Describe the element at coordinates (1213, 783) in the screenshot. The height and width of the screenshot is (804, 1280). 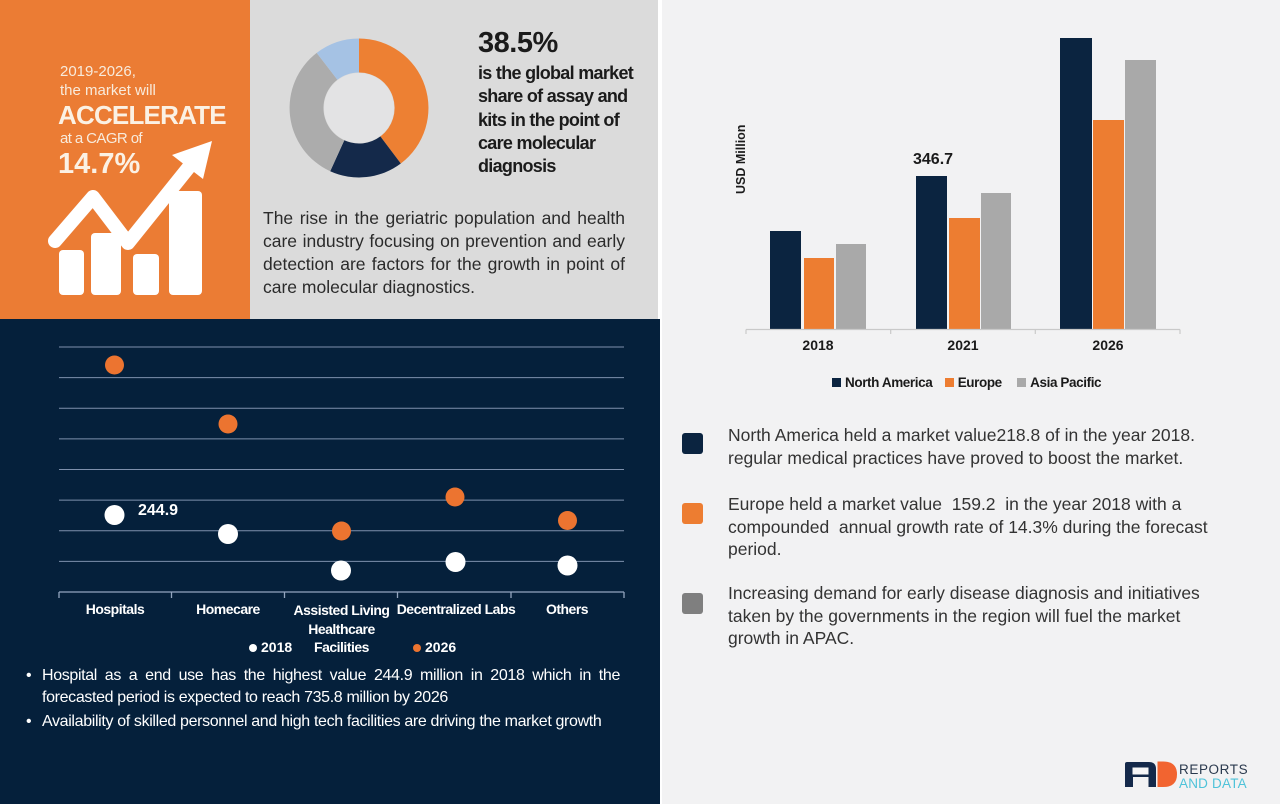
I see `svg-text: AND DATA` at that location.